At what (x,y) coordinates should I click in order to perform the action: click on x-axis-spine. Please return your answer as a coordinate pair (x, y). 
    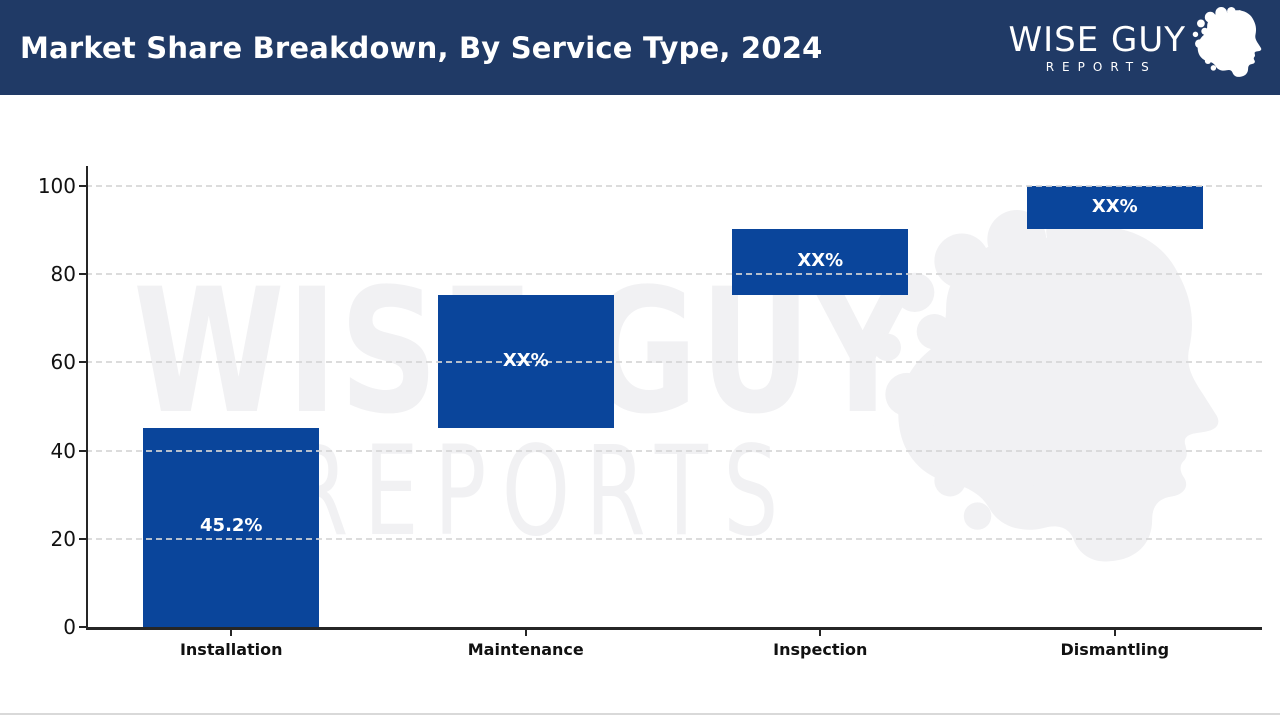
    Looking at the image, I should click on (674, 628).